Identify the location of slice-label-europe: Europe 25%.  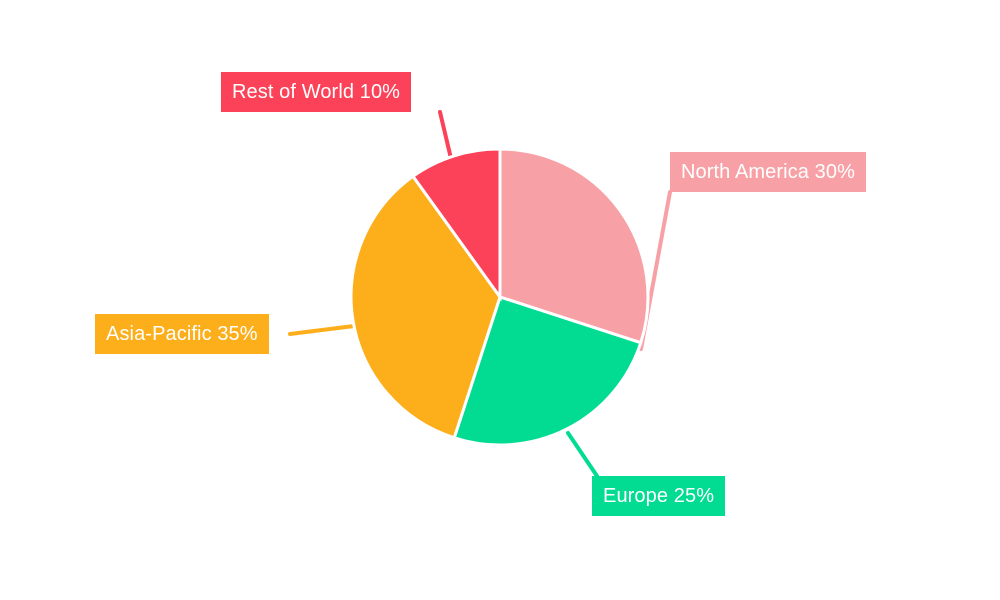
(659, 496).